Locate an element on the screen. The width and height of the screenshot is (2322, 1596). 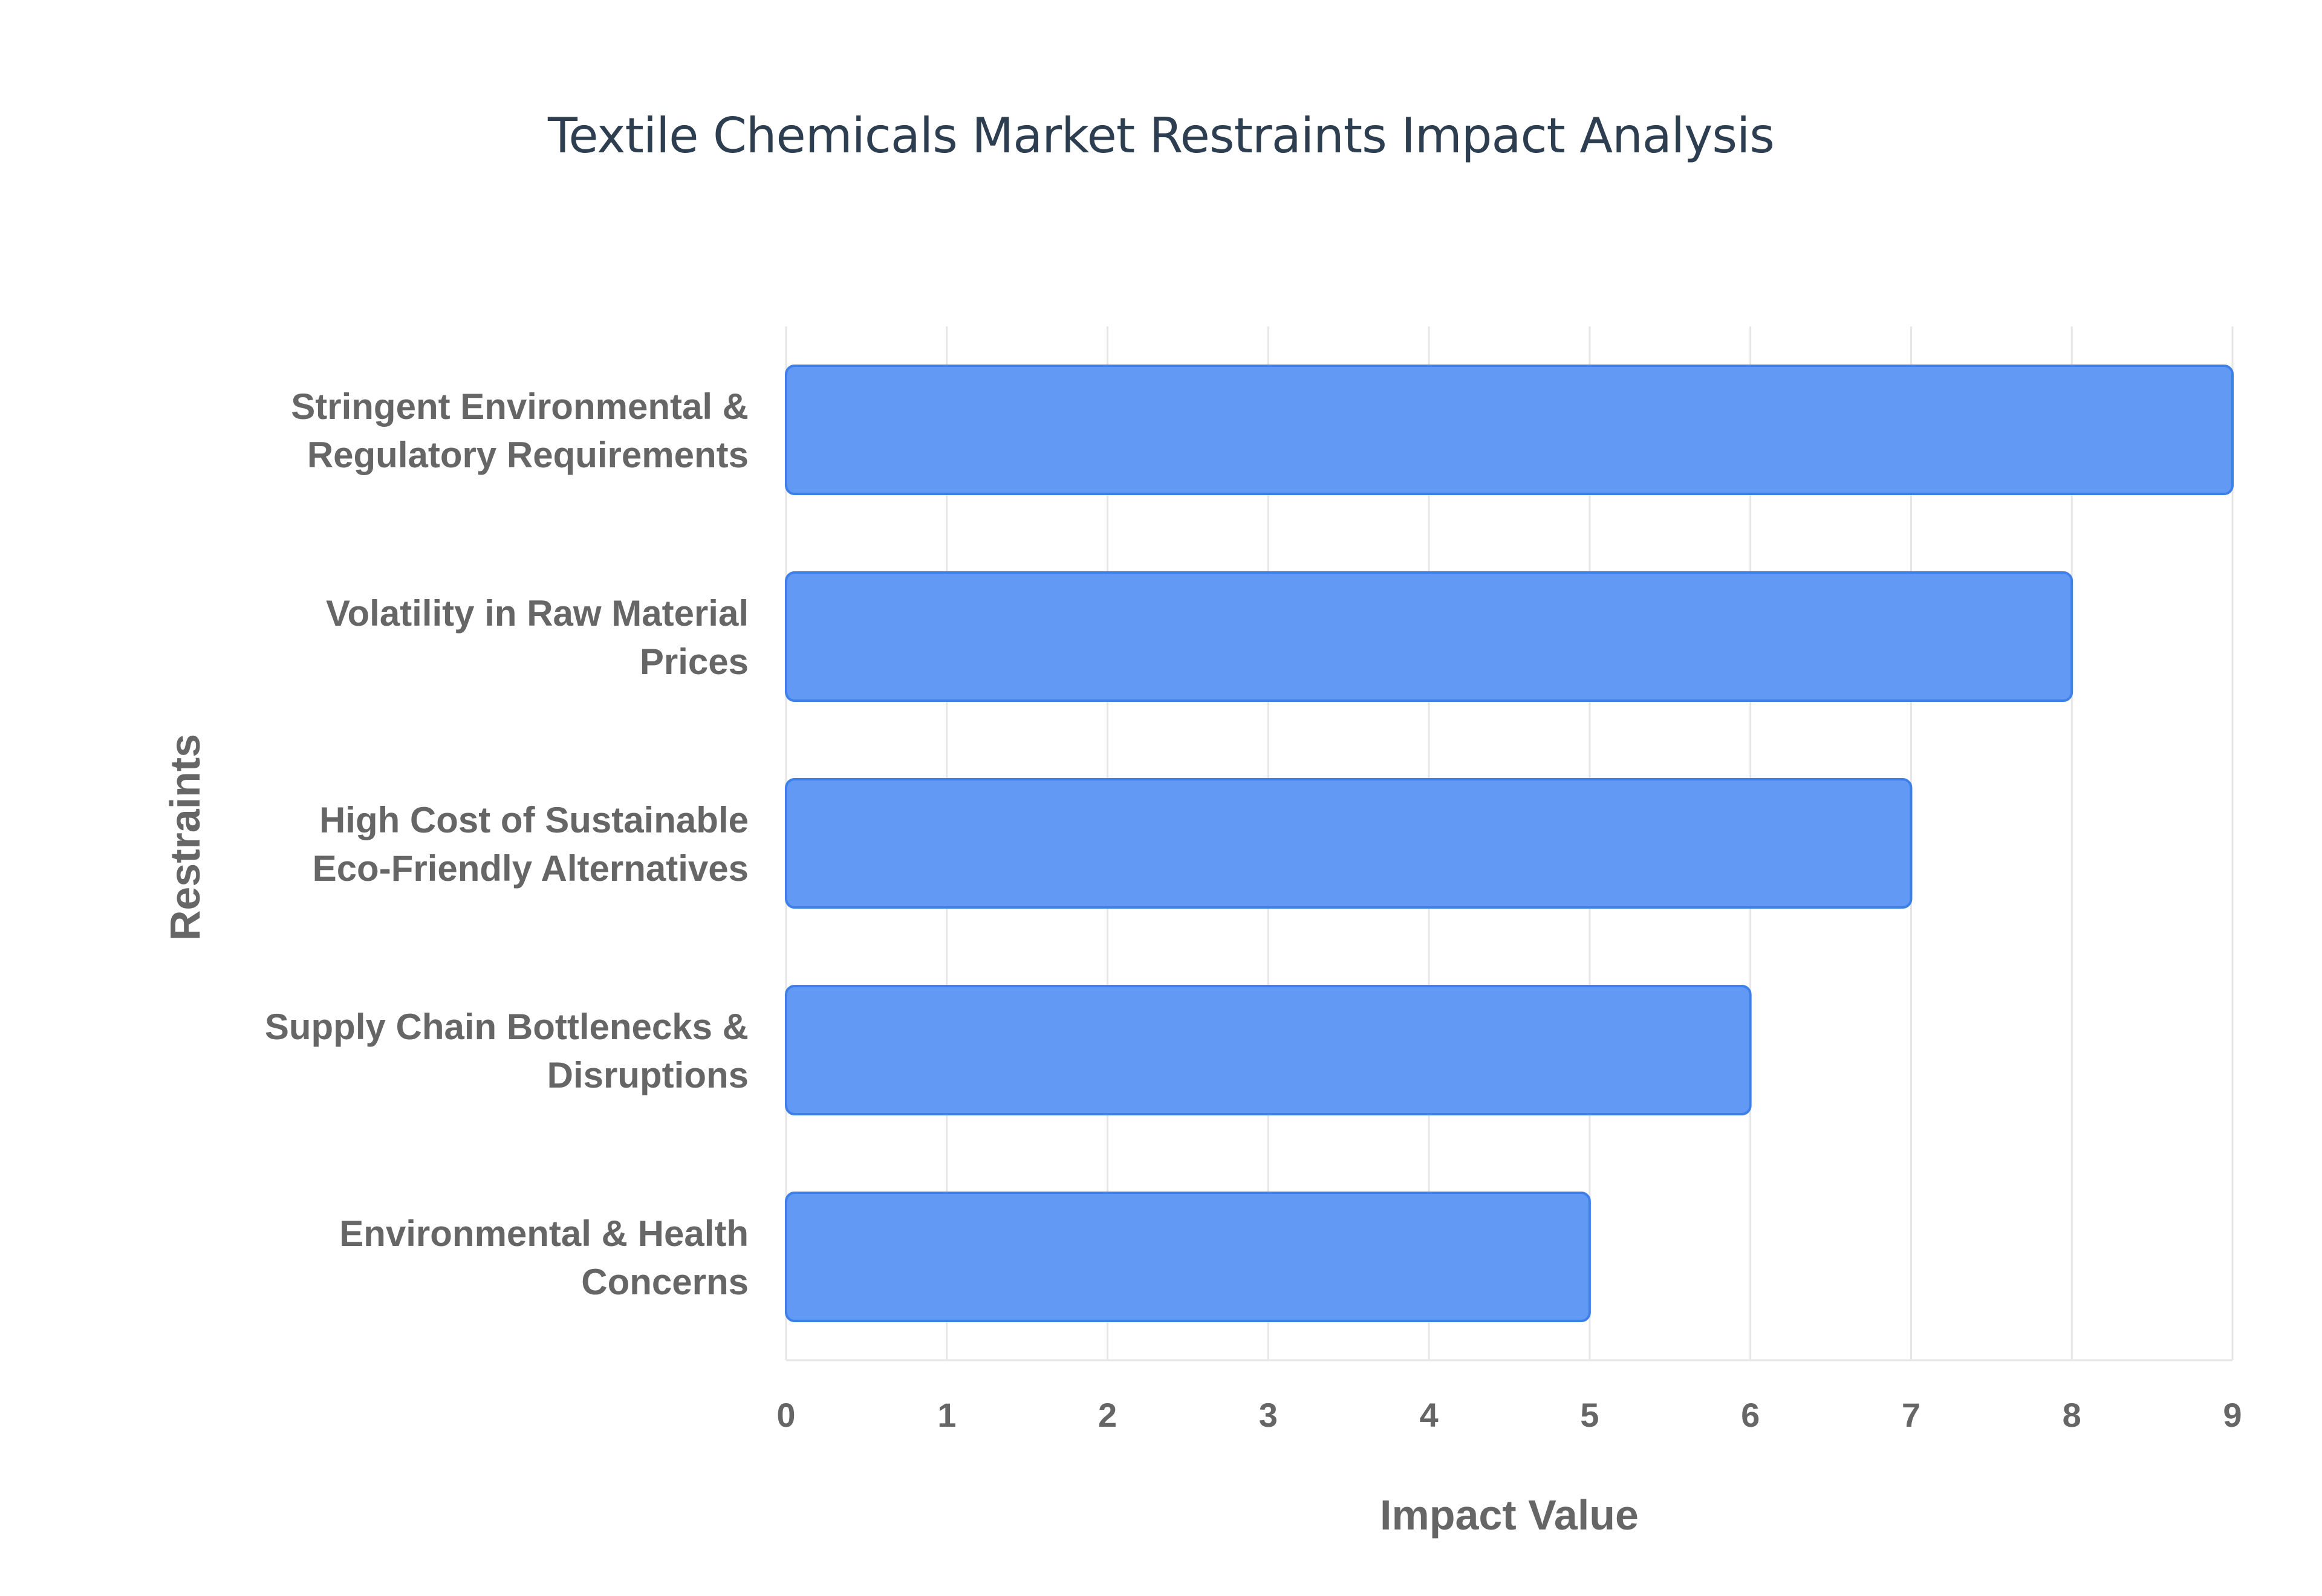
category-label: High Cost of Sustainable is located at coordinates (534, 820).